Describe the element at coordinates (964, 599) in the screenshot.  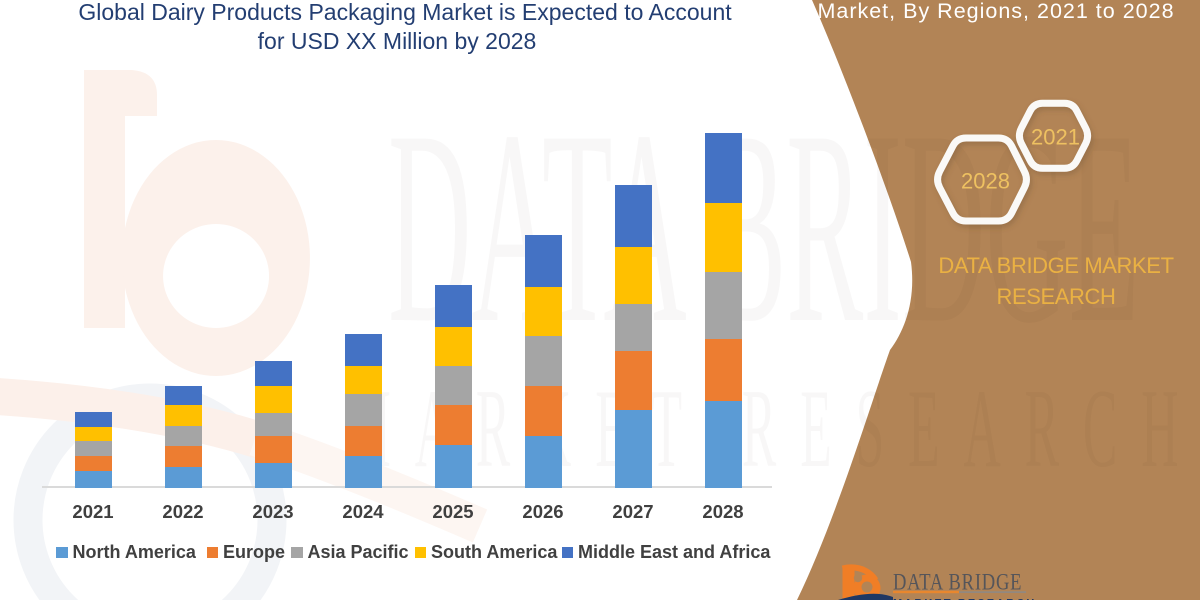
I see `svg-text: MARKET RESEARCH` at that location.